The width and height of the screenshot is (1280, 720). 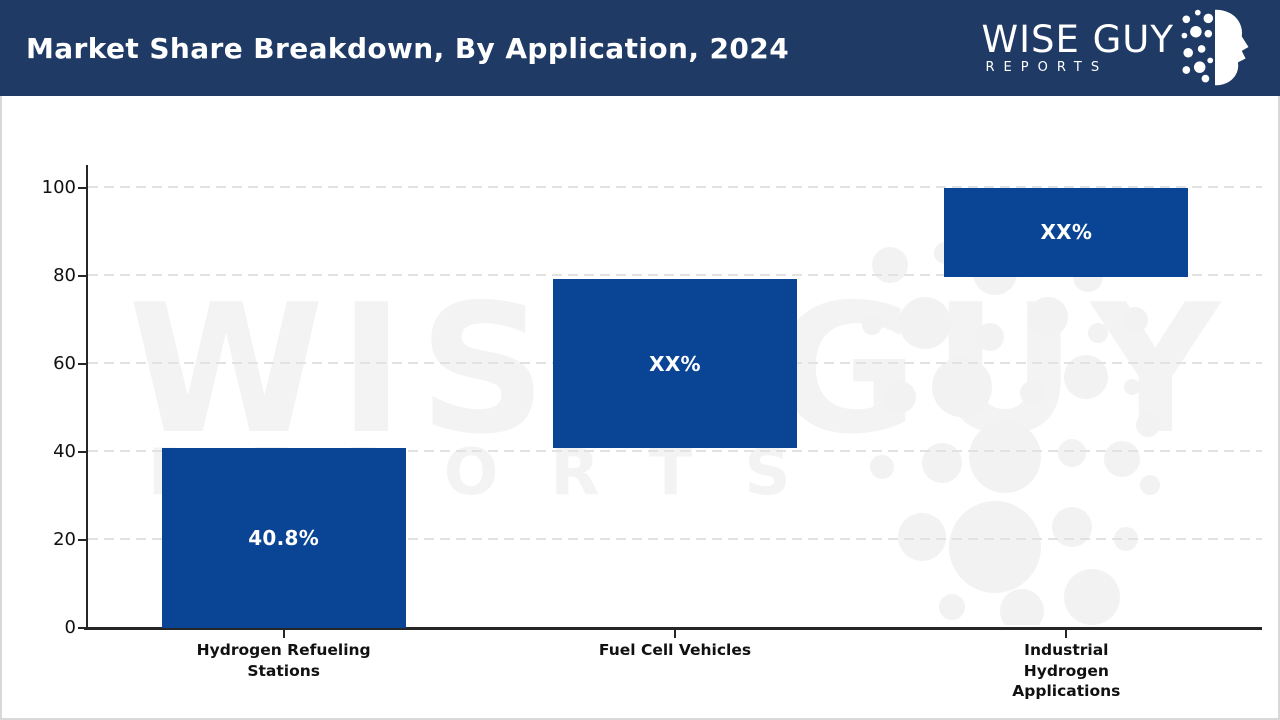 What do you see at coordinates (87, 396) in the screenshot?
I see `y-axis-line` at bounding box center [87, 396].